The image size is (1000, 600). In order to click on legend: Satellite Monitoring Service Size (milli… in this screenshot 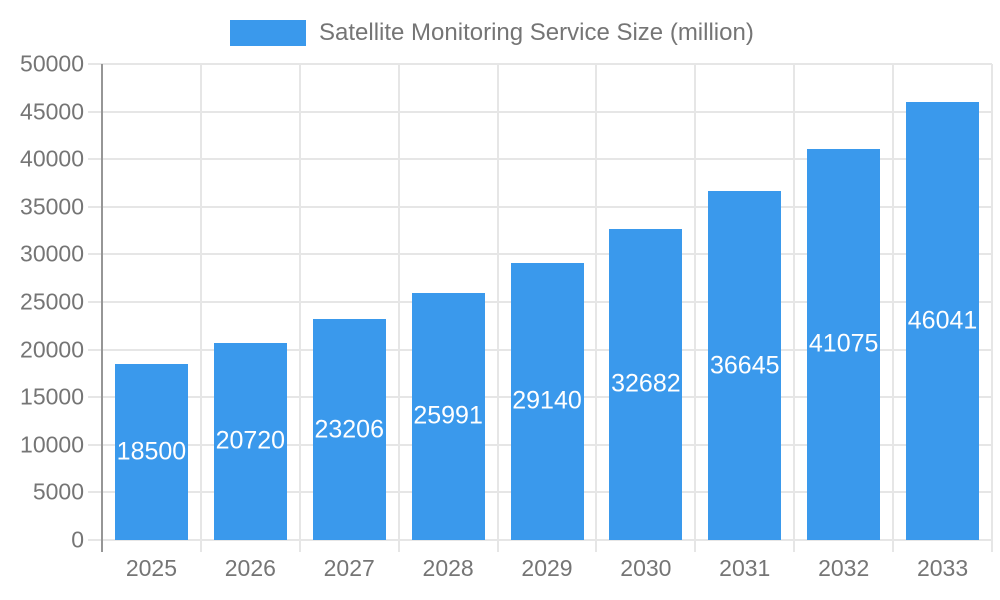, I will do `click(492, 33)`.